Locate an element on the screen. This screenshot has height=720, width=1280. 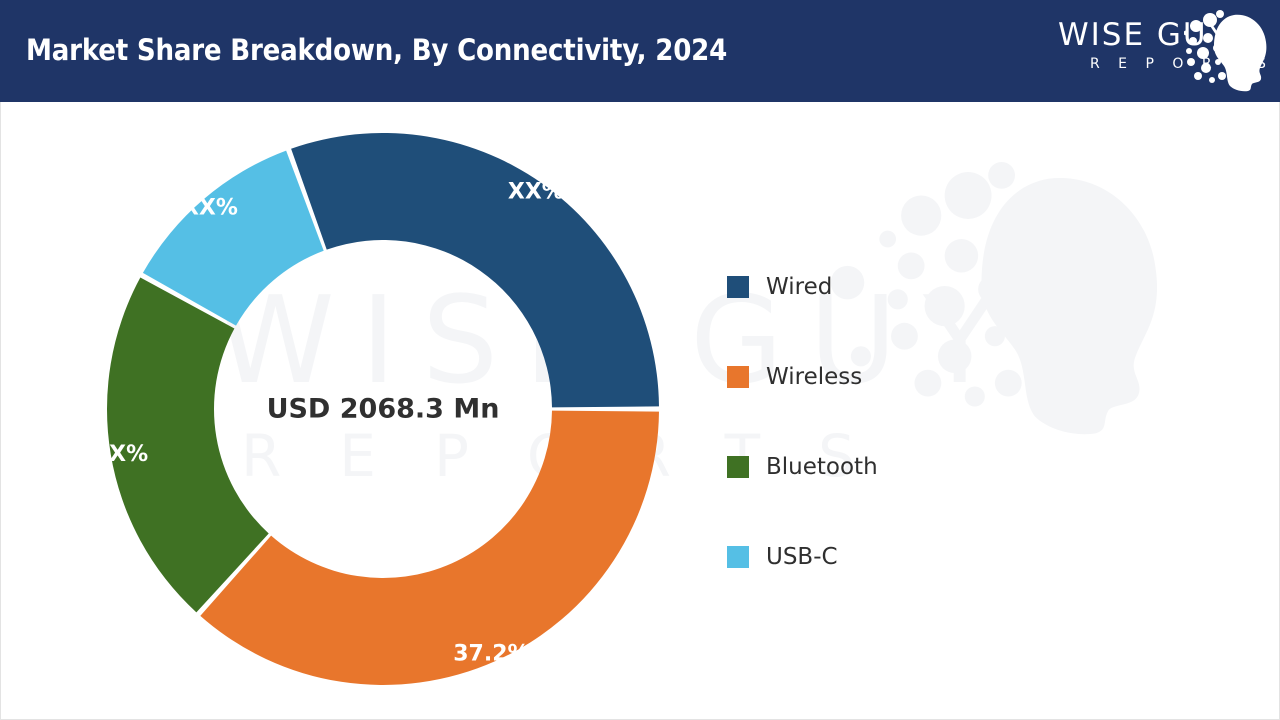
legend-swatch-wired is located at coordinates (738, 287).